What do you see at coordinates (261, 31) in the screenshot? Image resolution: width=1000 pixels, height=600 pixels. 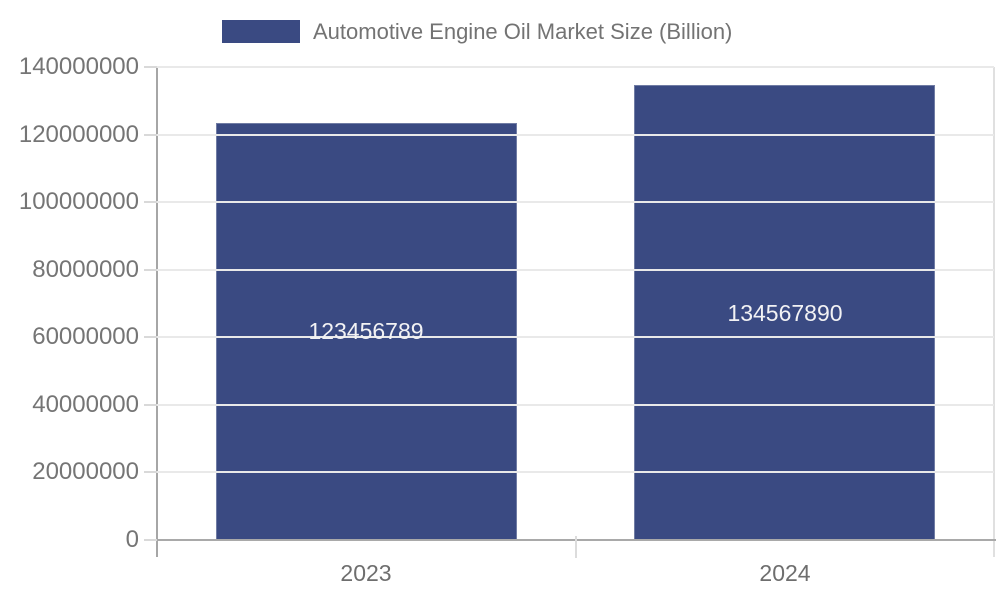 I see `legend-swatch` at bounding box center [261, 31].